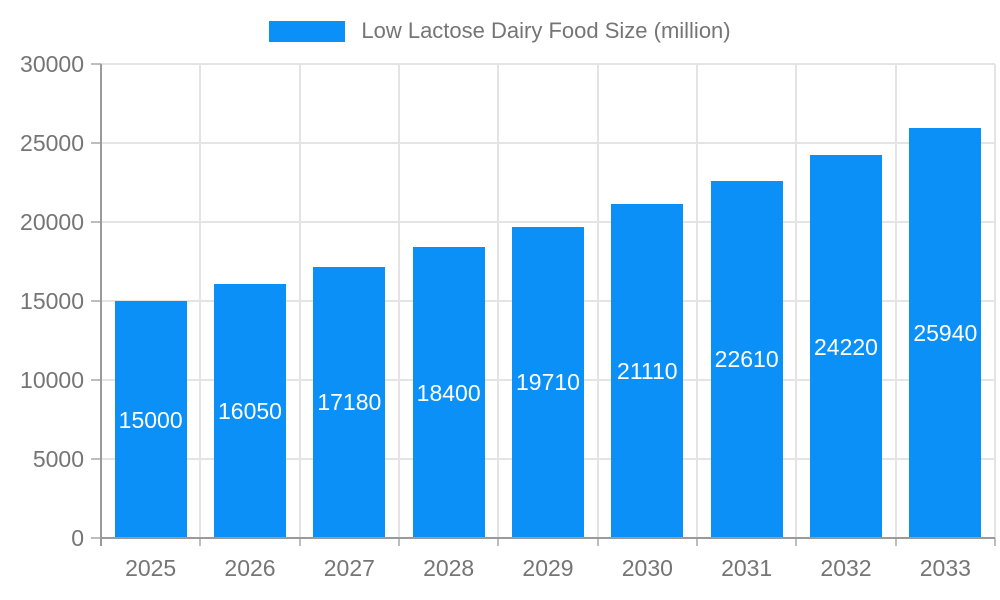 The height and width of the screenshot is (600, 1000). I want to click on legend-swatch, so click(307, 31).